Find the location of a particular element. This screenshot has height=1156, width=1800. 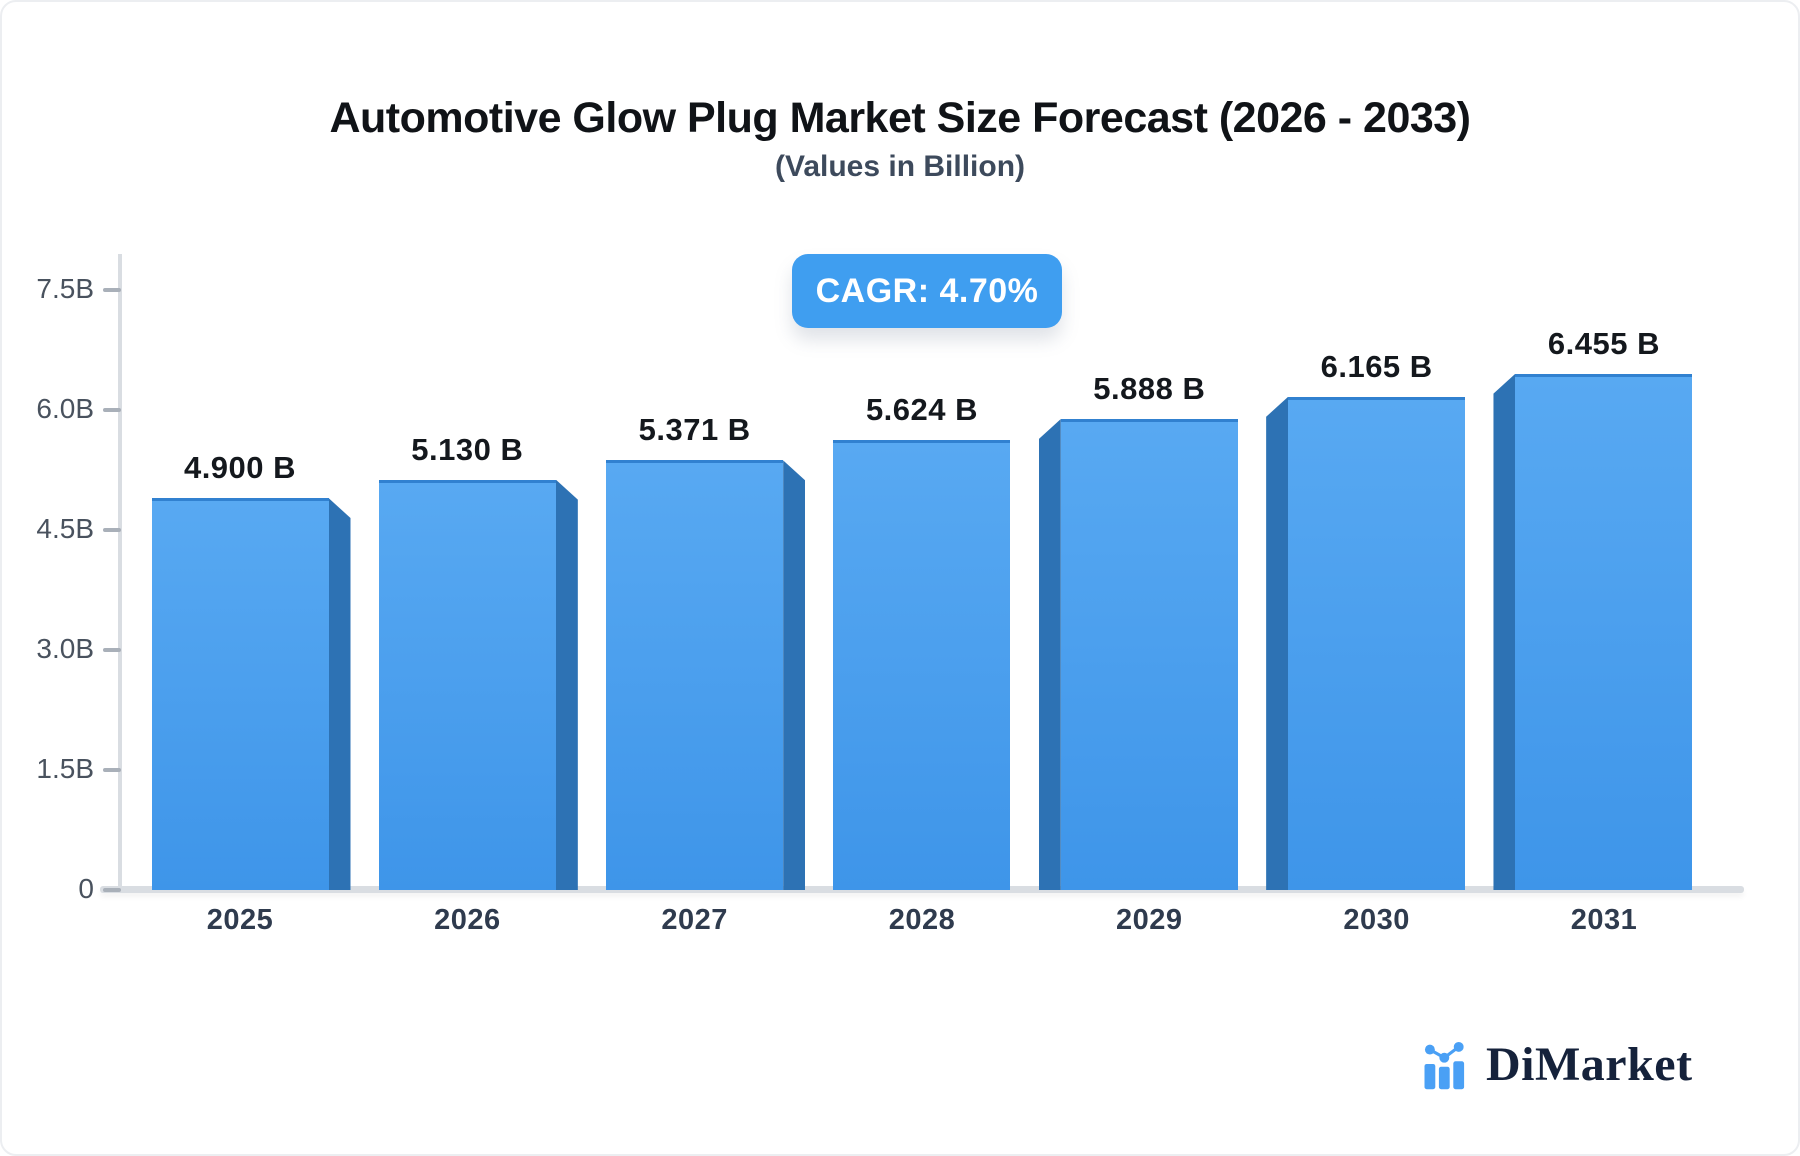

bar-value-label: 6.455 B is located at coordinates (1603, 343).